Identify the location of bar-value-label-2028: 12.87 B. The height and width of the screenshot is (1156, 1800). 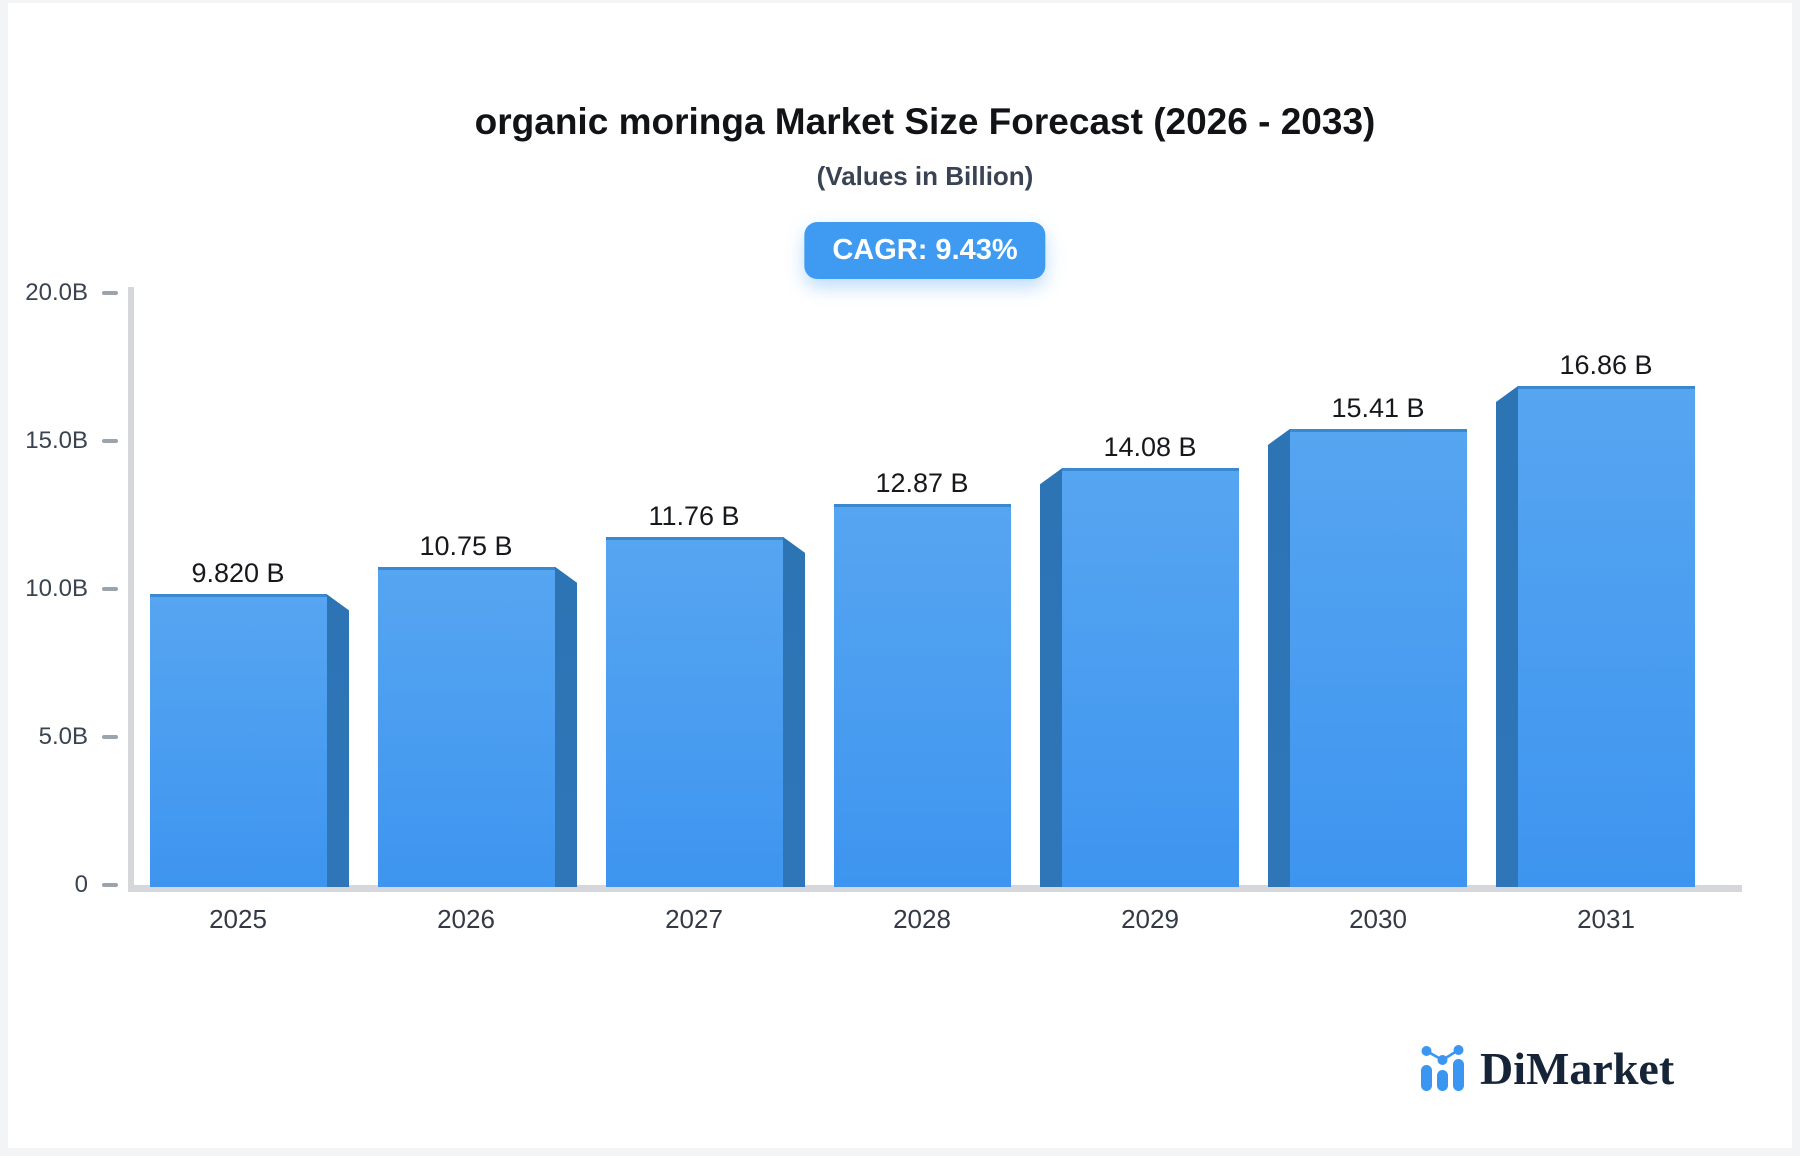
(922, 483).